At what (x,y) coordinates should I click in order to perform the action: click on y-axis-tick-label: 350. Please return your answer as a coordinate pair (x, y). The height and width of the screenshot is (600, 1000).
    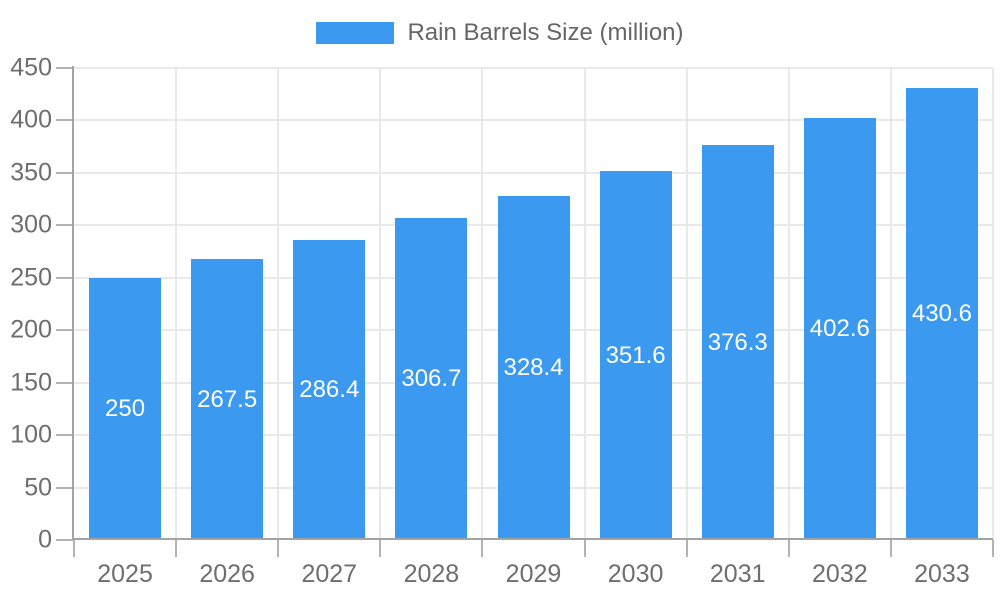
    Looking at the image, I should click on (31, 172).